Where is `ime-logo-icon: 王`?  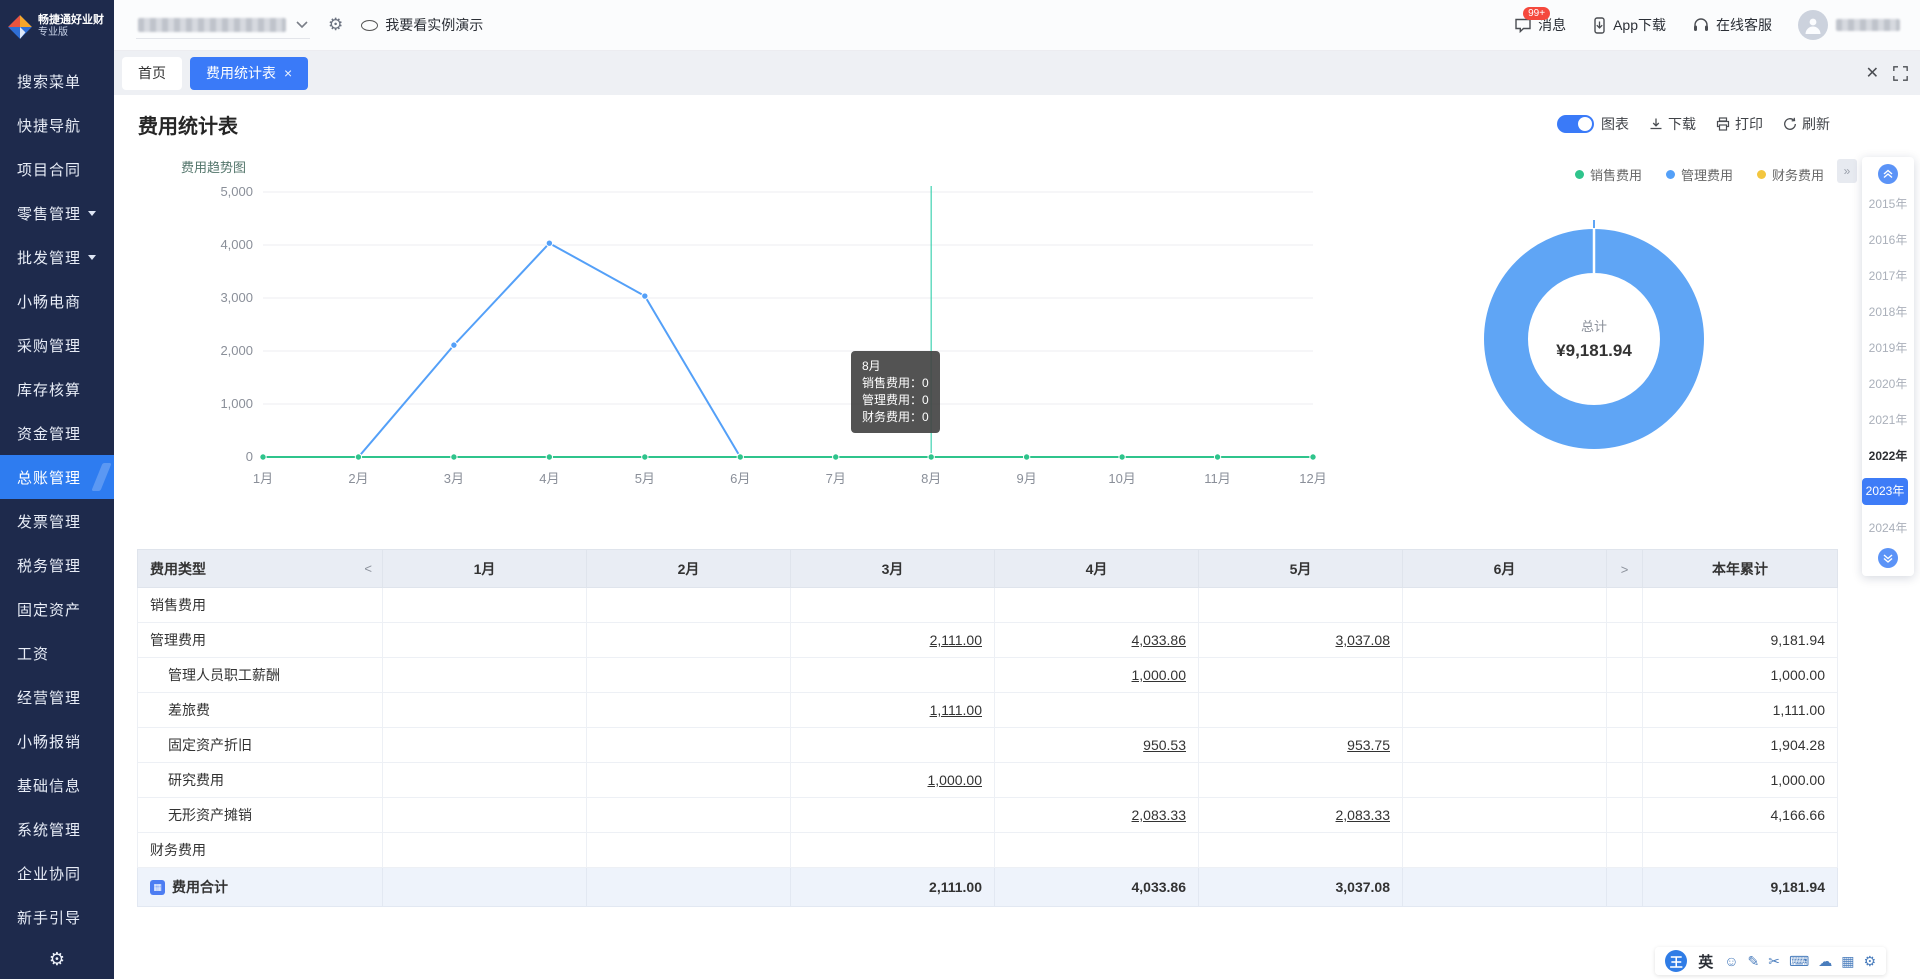 ime-logo-icon: 王 is located at coordinates (1676, 961).